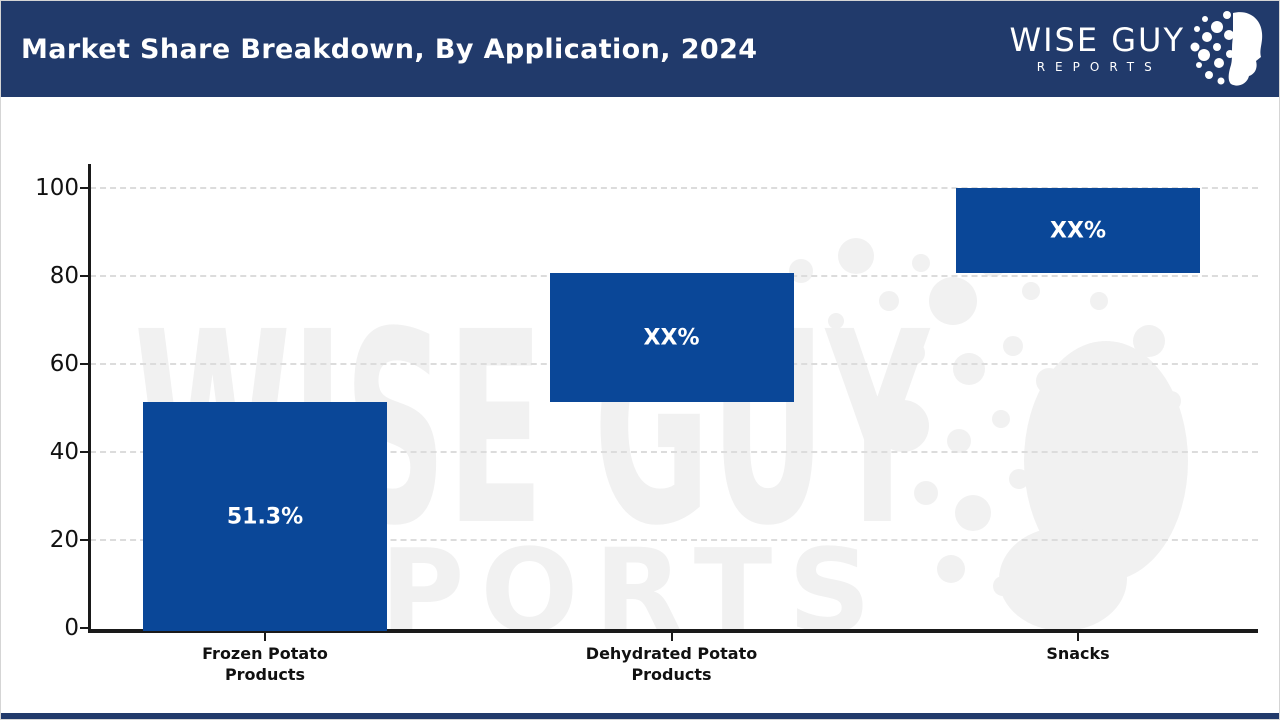  I want to click on logo-text: WISE GUY REPORTS, so click(1097, 49).